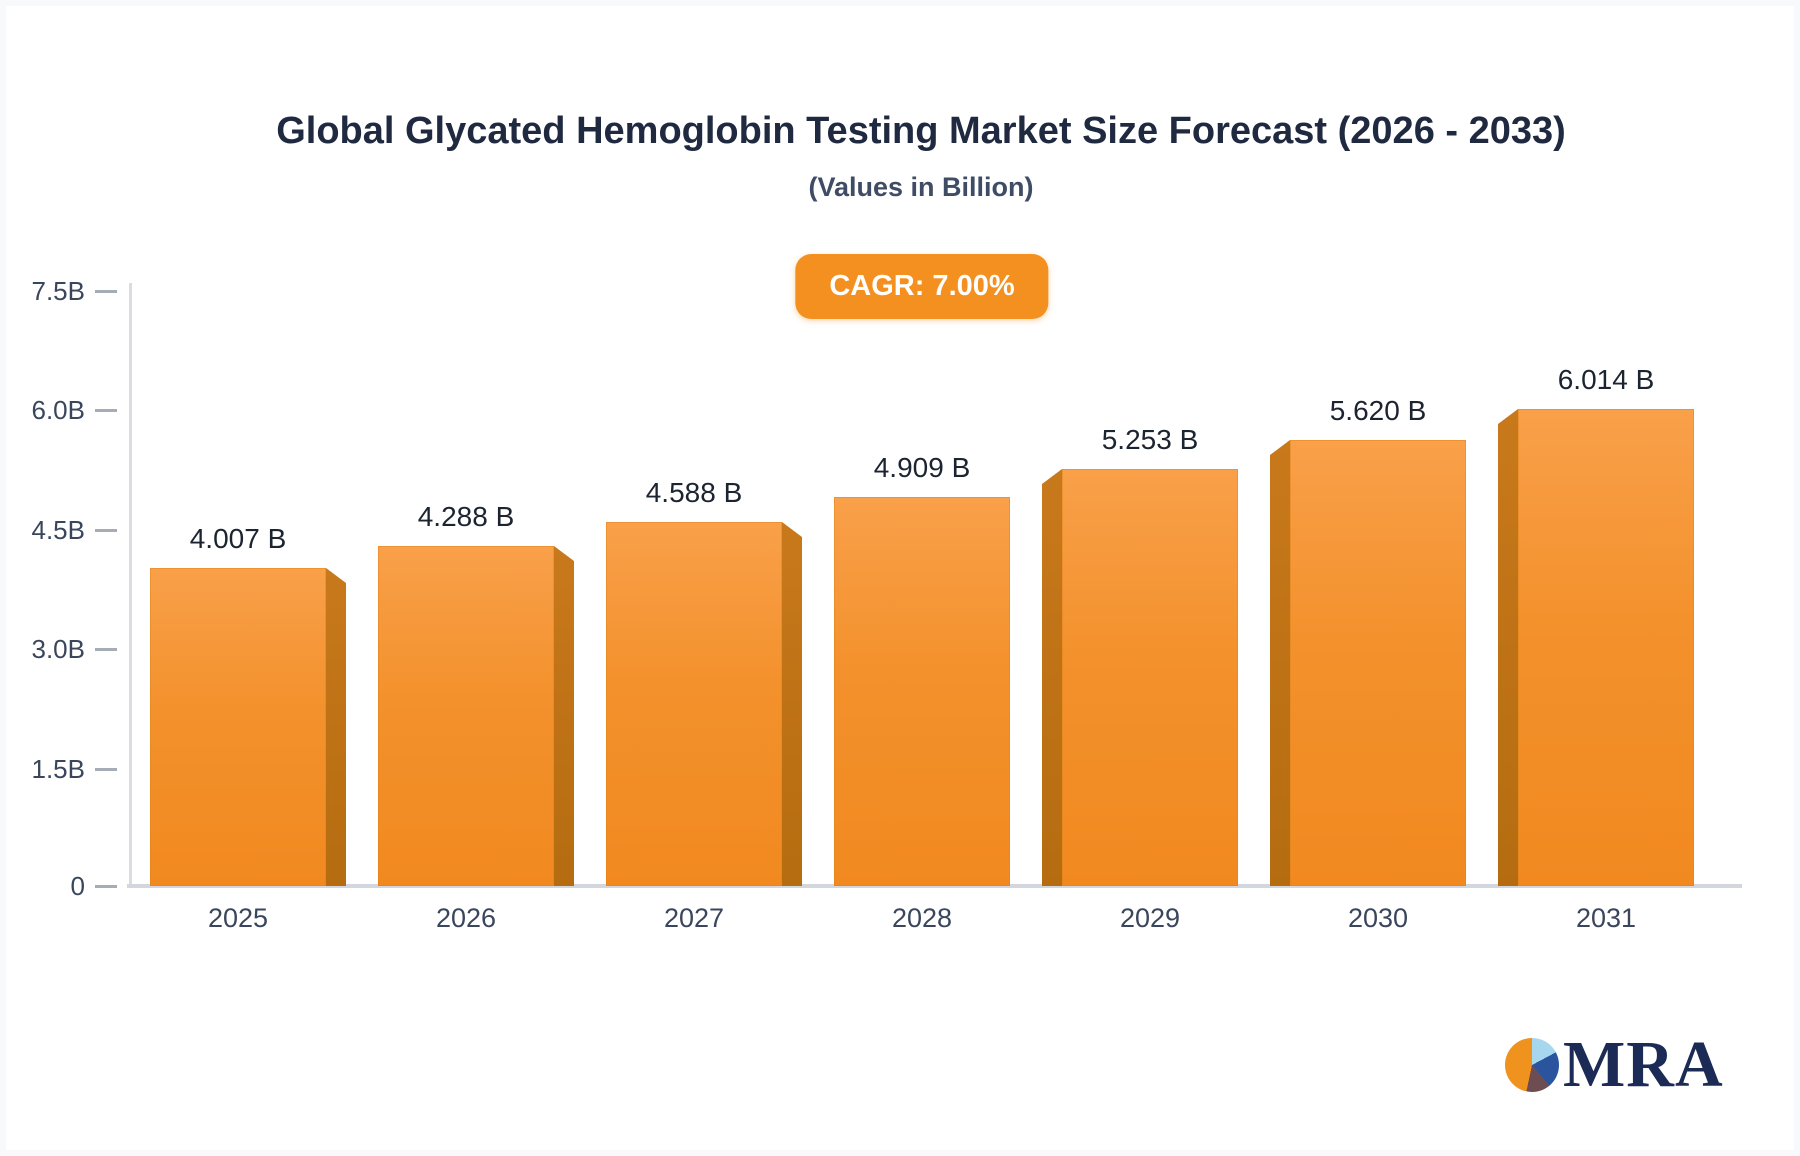 This screenshot has height=1156, width=1800. What do you see at coordinates (238, 918) in the screenshot?
I see `x-axis-label-2025: 2025` at bounding box center [238, 918].